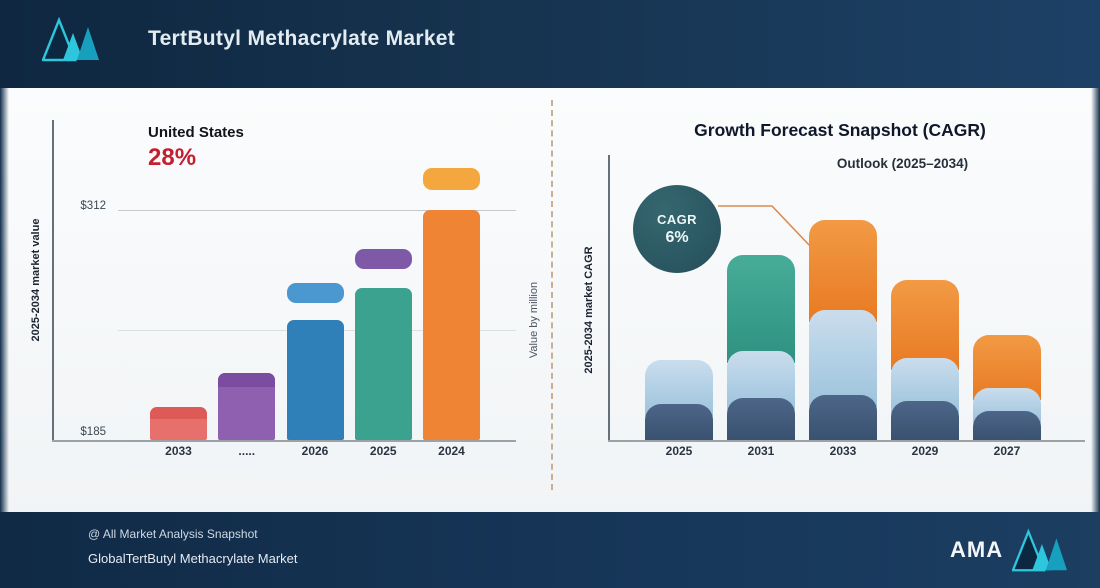 The image size is (1100, 588). What do you see at coordinates (4, 300) in the screenshot?
I see `left-edge-shade` at bounding box center [4, 300].